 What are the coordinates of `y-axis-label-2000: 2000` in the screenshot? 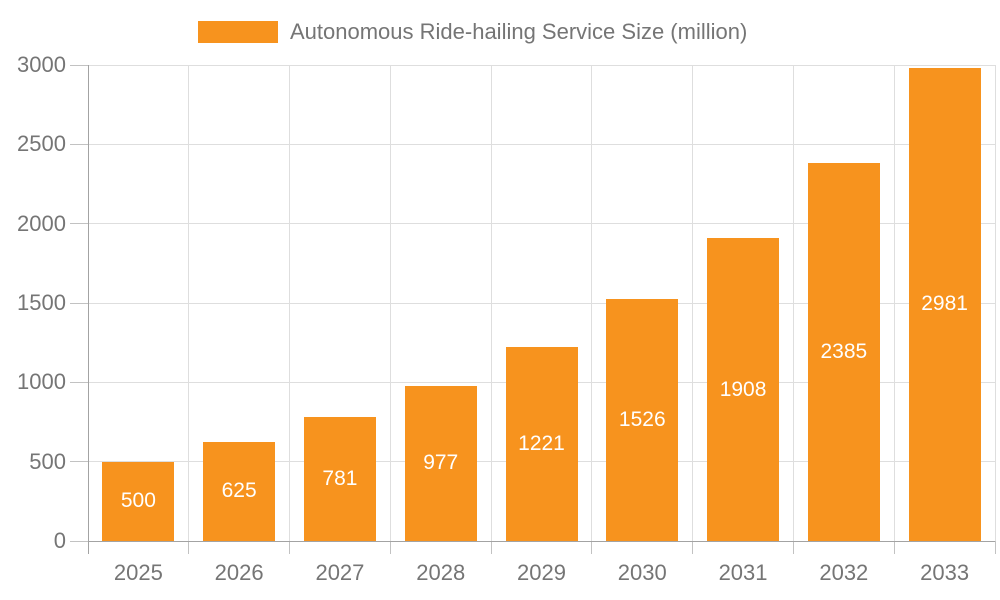 It's located at (41, 223).